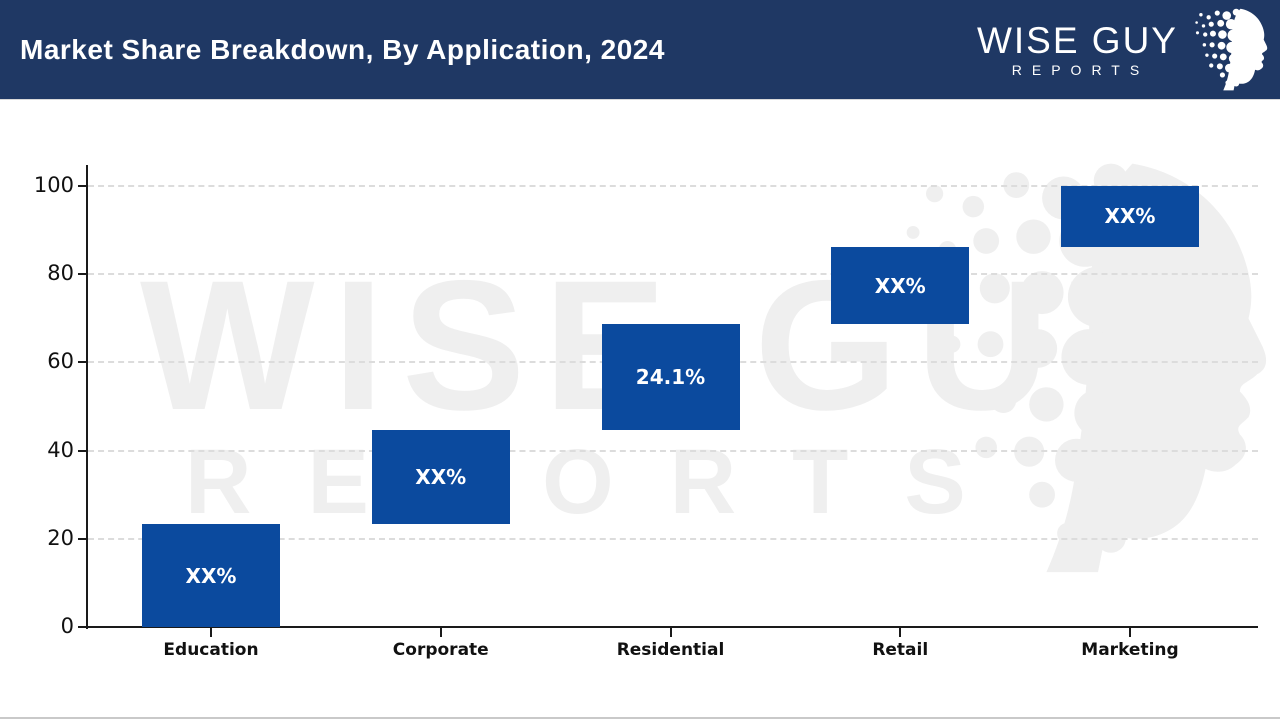 The height and width of the screenshot is (720, 1280). I want to click on x-tick-retail, so click(900, 632).